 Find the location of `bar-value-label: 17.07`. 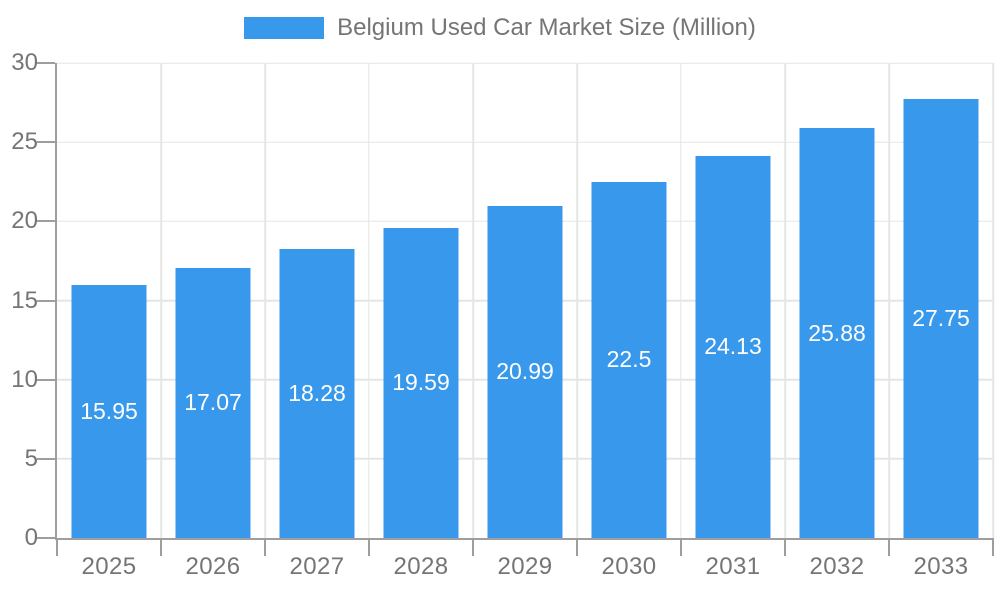

bar-value-label: 17.07 is located at coordinates (213, 402).